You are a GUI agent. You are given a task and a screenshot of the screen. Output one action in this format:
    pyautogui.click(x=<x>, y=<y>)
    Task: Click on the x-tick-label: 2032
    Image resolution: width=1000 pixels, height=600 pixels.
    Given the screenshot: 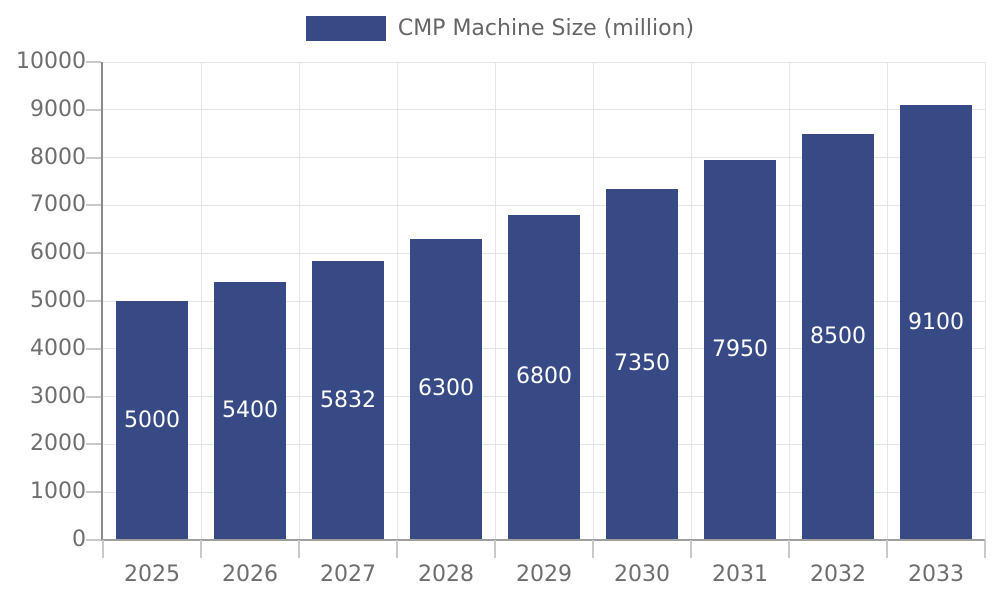 What is the action you would take?
    pyautogui.click(x=838, y=574)
    